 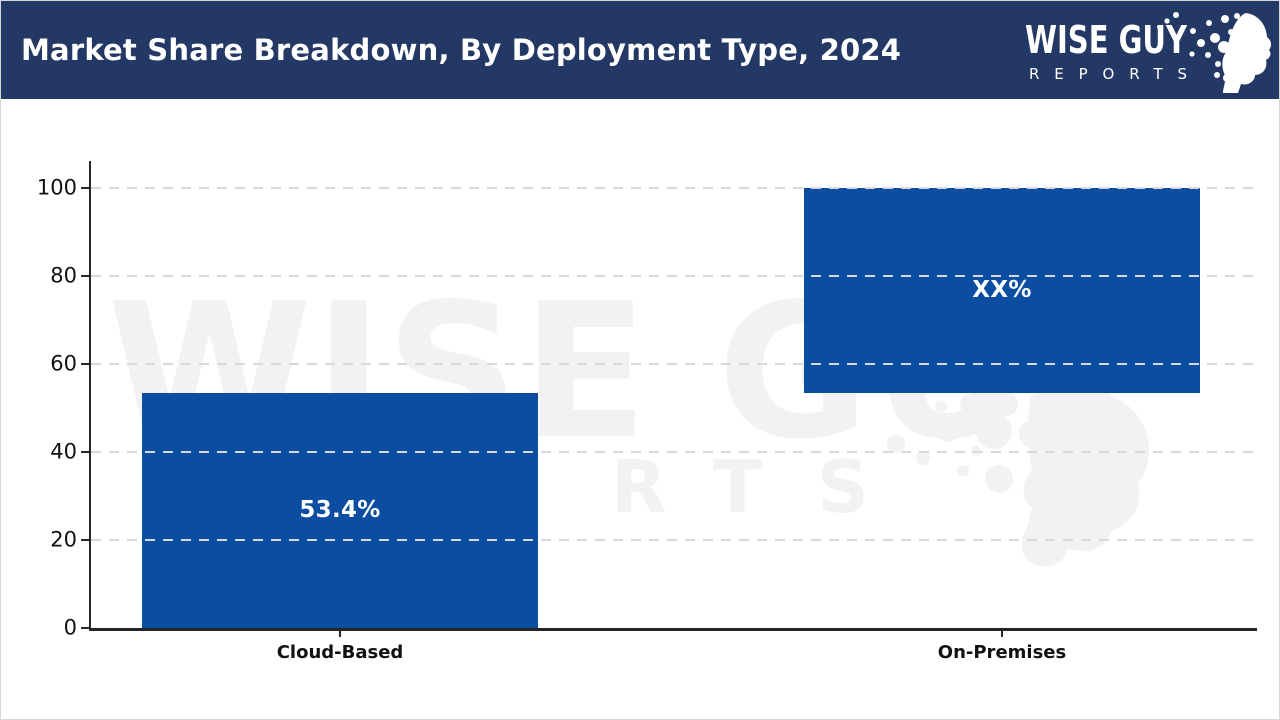 I want to click on y-tick-label-60: 60, so click(x=63, y=363).